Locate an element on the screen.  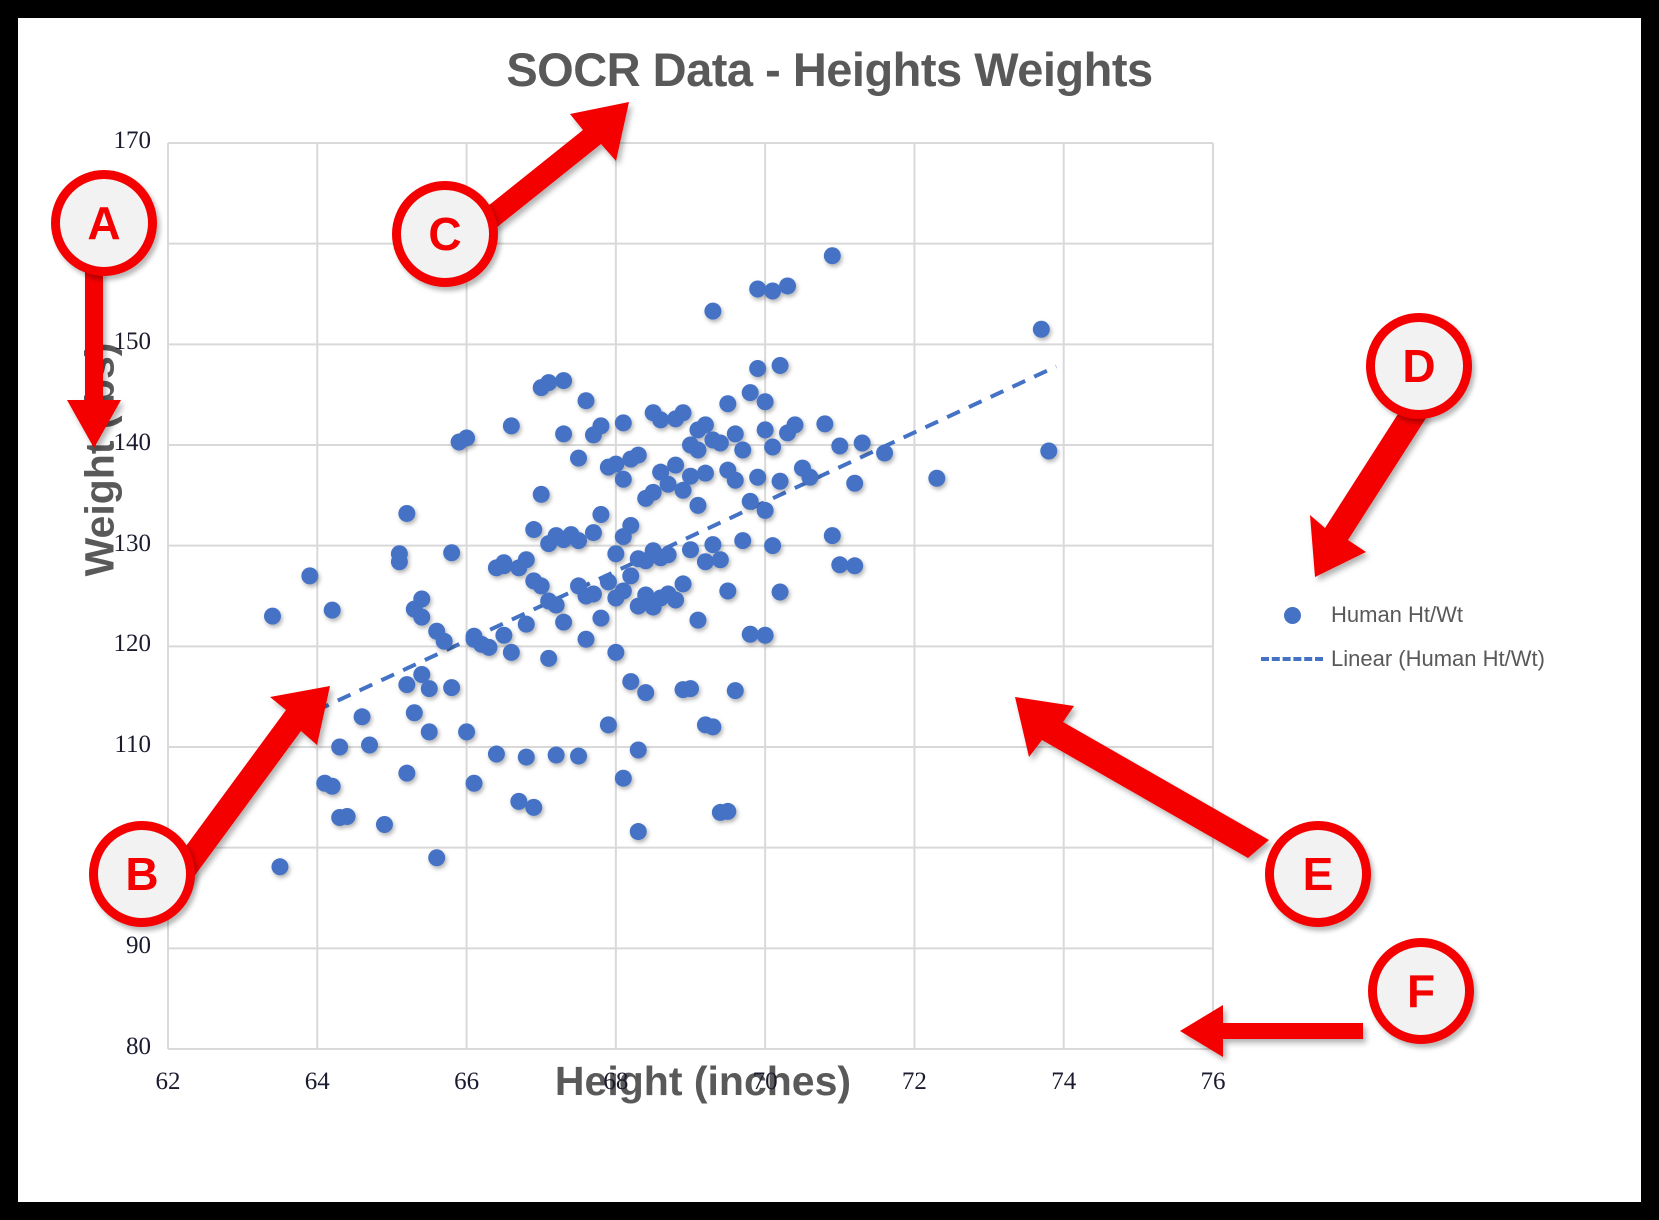
chart-legend: Human Ht/Wt Linear (Human Ht/Wt) is located at coordinates (1399, 637).